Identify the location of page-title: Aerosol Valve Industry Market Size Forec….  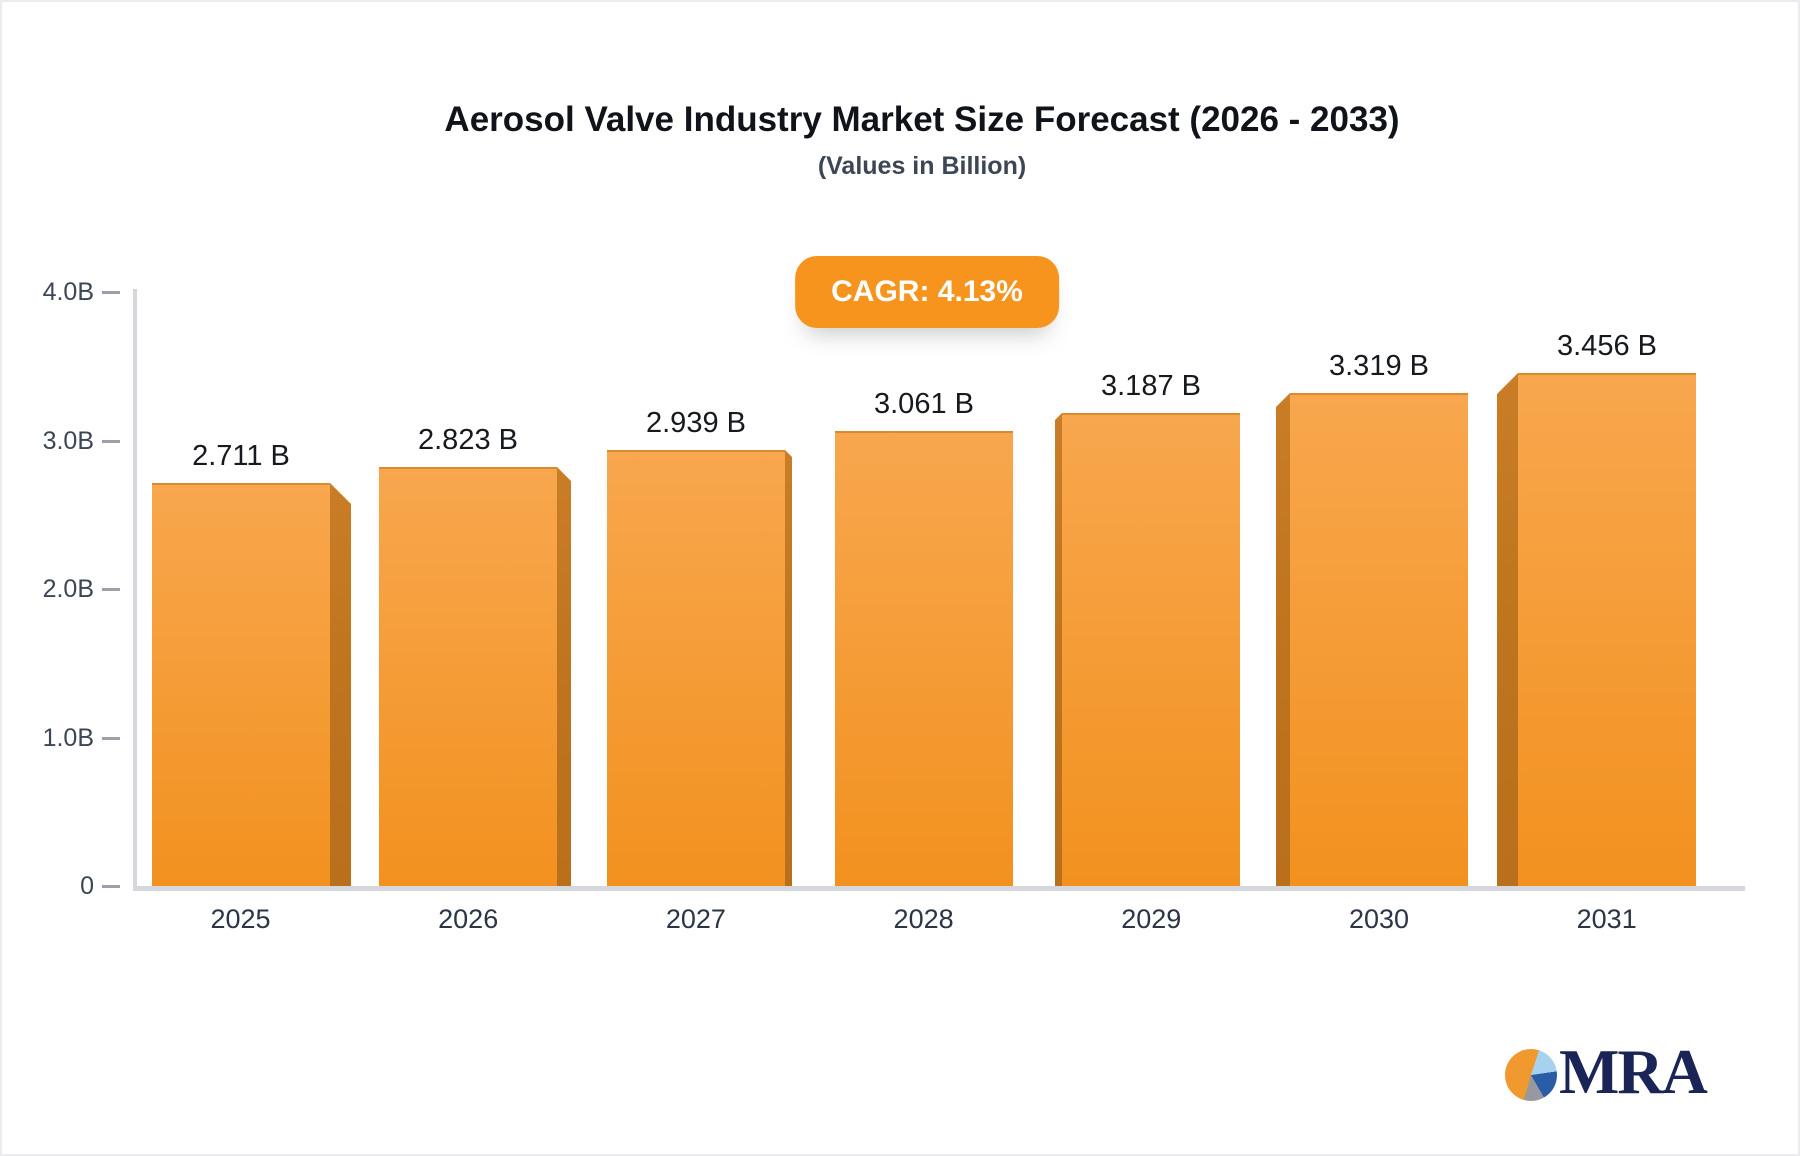
(922, 119).